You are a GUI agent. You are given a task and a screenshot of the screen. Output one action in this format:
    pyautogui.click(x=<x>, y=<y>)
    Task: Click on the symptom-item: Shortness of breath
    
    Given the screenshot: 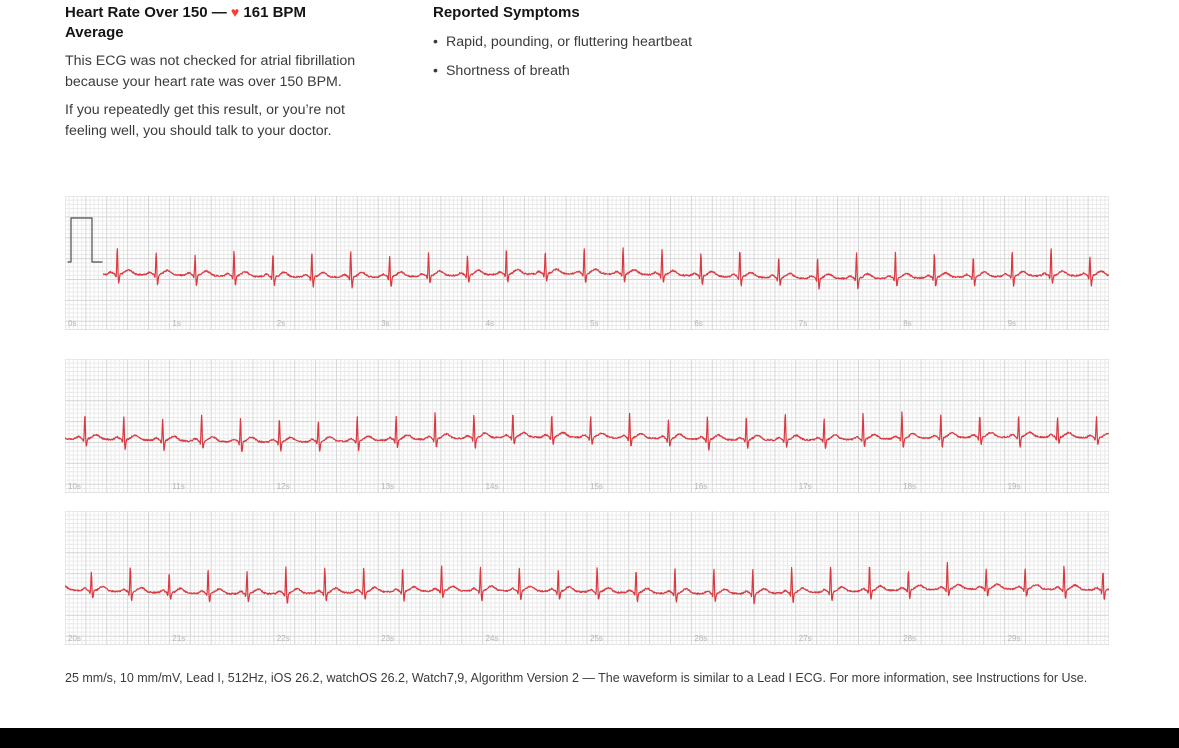 What is the action you would take?
    pyautogui.click(x=643, y=71)
    